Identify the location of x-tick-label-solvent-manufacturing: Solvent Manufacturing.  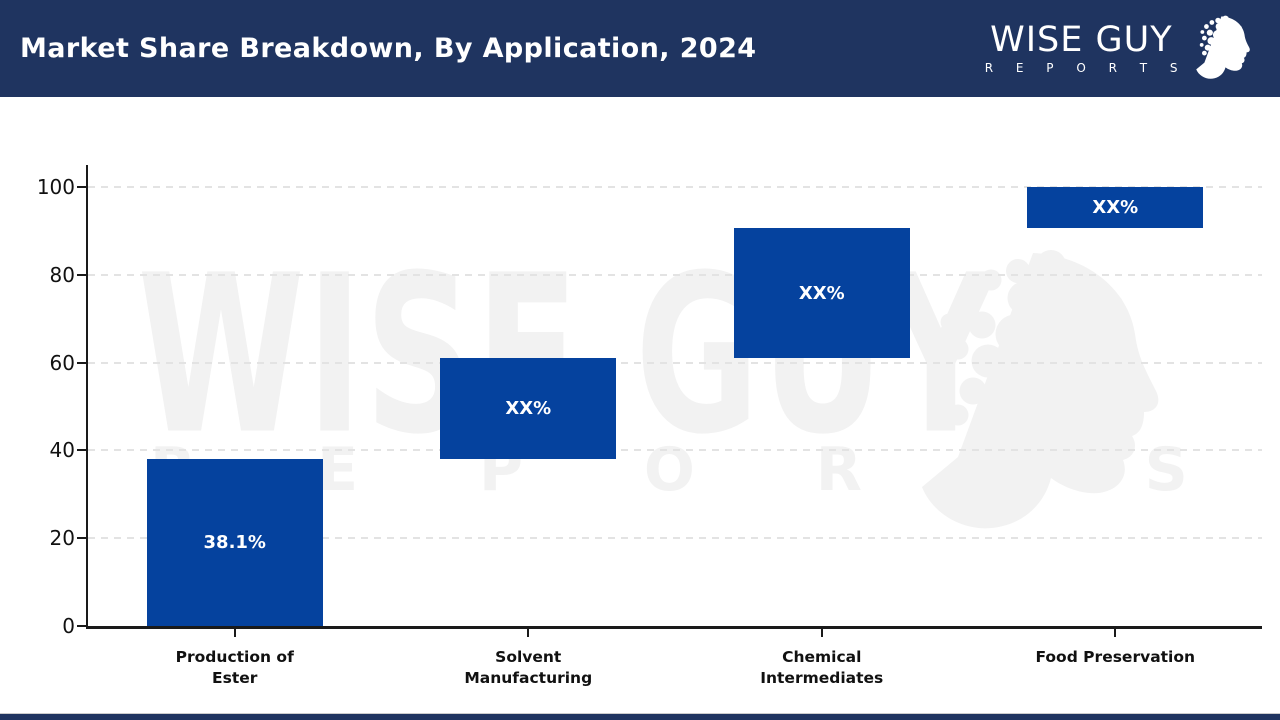
(528, 668).